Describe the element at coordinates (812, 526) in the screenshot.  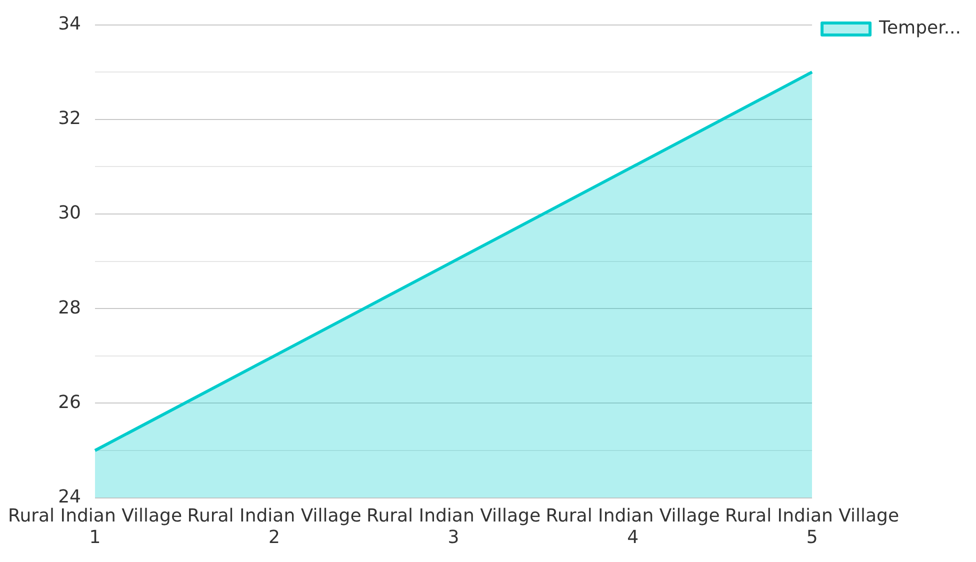
I see `x-tick-label: Rural Indian Village 5` at that location.